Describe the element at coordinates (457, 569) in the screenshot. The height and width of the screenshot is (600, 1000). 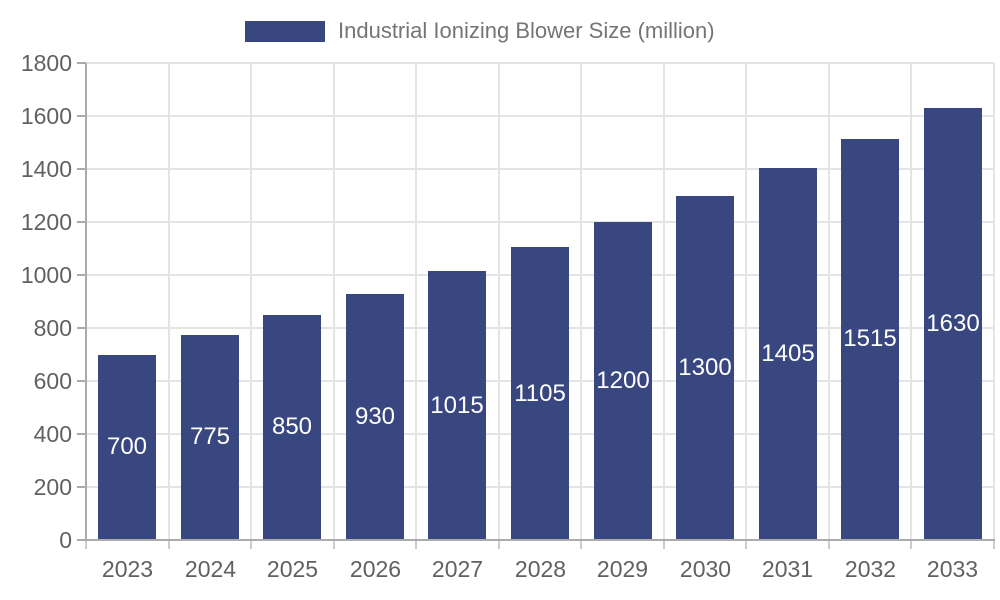
I see `x-tick-label-2027: 2027` at that location.